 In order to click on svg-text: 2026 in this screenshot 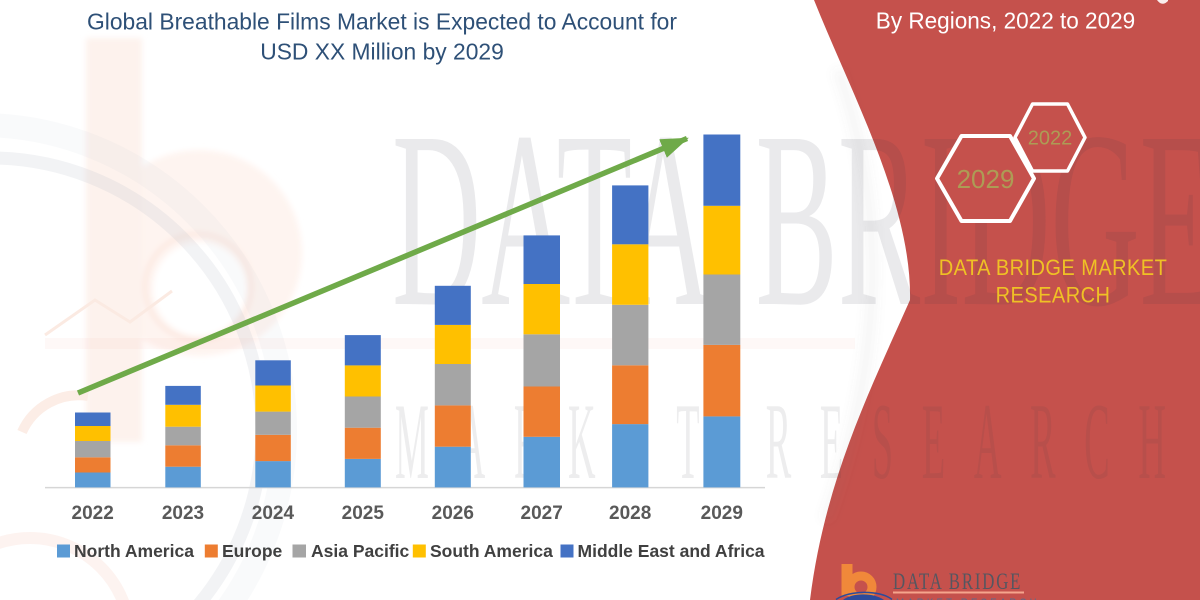, I will do `click(453, 513)`.